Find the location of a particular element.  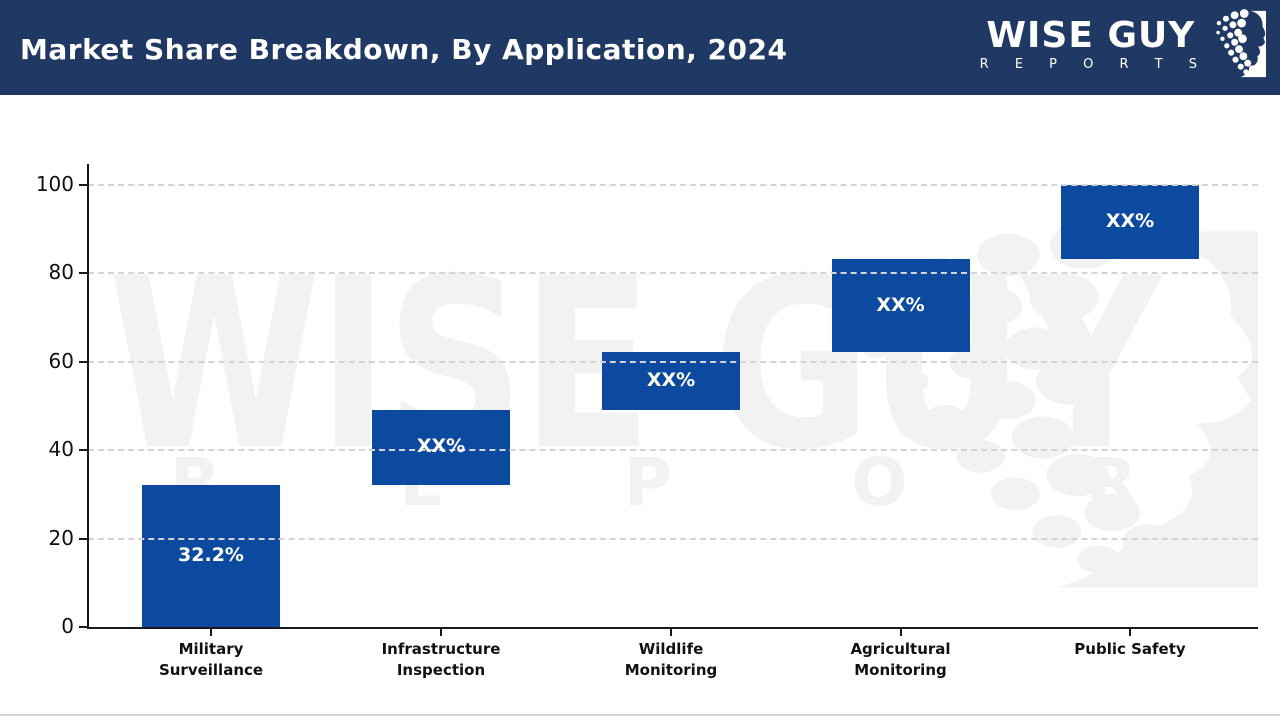

bottom-divider is located at coordinates (640, 715).